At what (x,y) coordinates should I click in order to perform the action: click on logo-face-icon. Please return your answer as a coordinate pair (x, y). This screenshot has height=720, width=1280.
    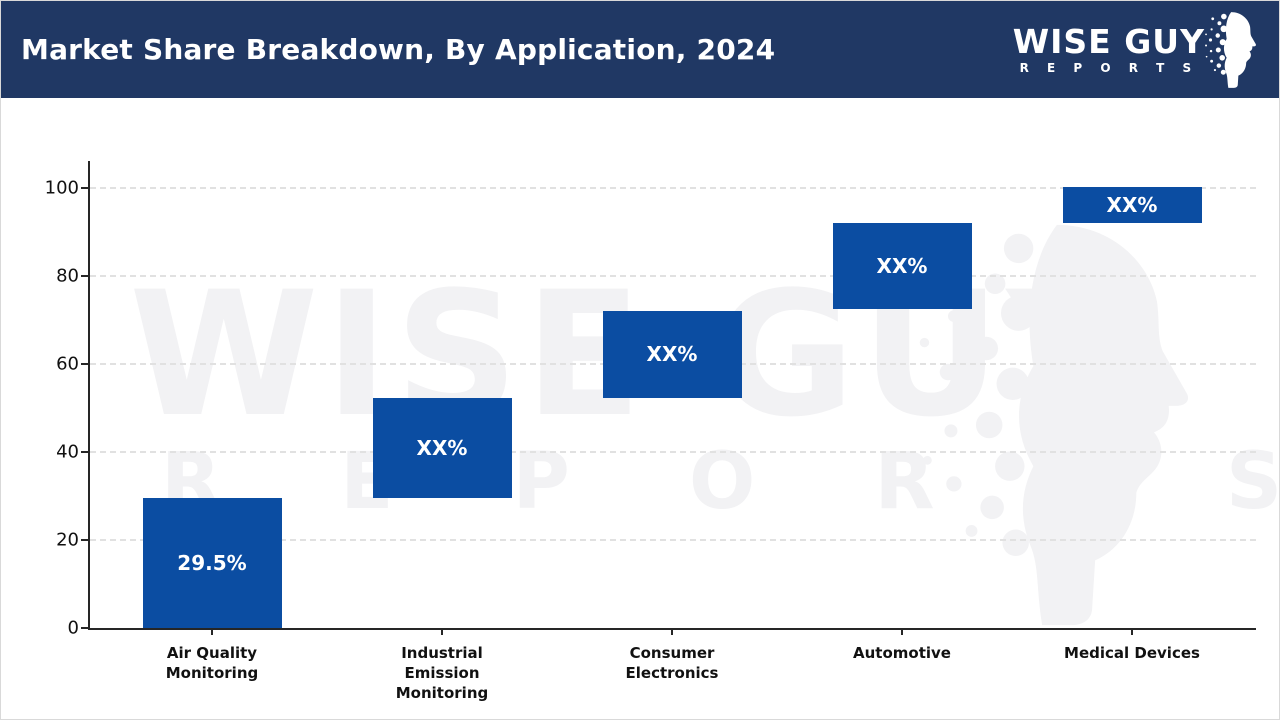
    Looking at the image, I should click on (1230, 49).